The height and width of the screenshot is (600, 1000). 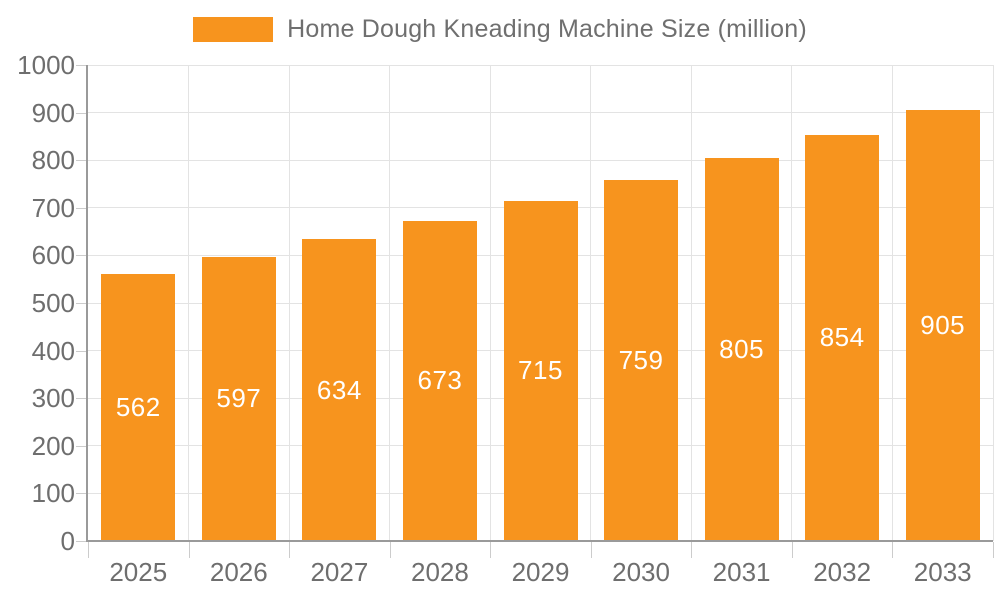 I want to click on x-axis-tick-label: 2027, so click(x=339, y=572).